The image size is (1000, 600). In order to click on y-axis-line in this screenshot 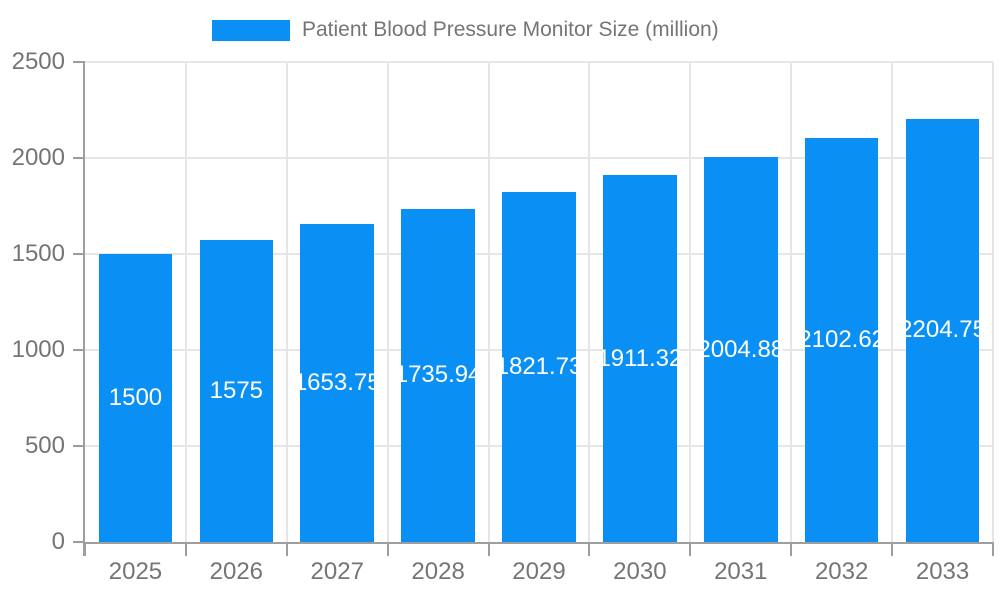, I will do `click(84, 309)`.